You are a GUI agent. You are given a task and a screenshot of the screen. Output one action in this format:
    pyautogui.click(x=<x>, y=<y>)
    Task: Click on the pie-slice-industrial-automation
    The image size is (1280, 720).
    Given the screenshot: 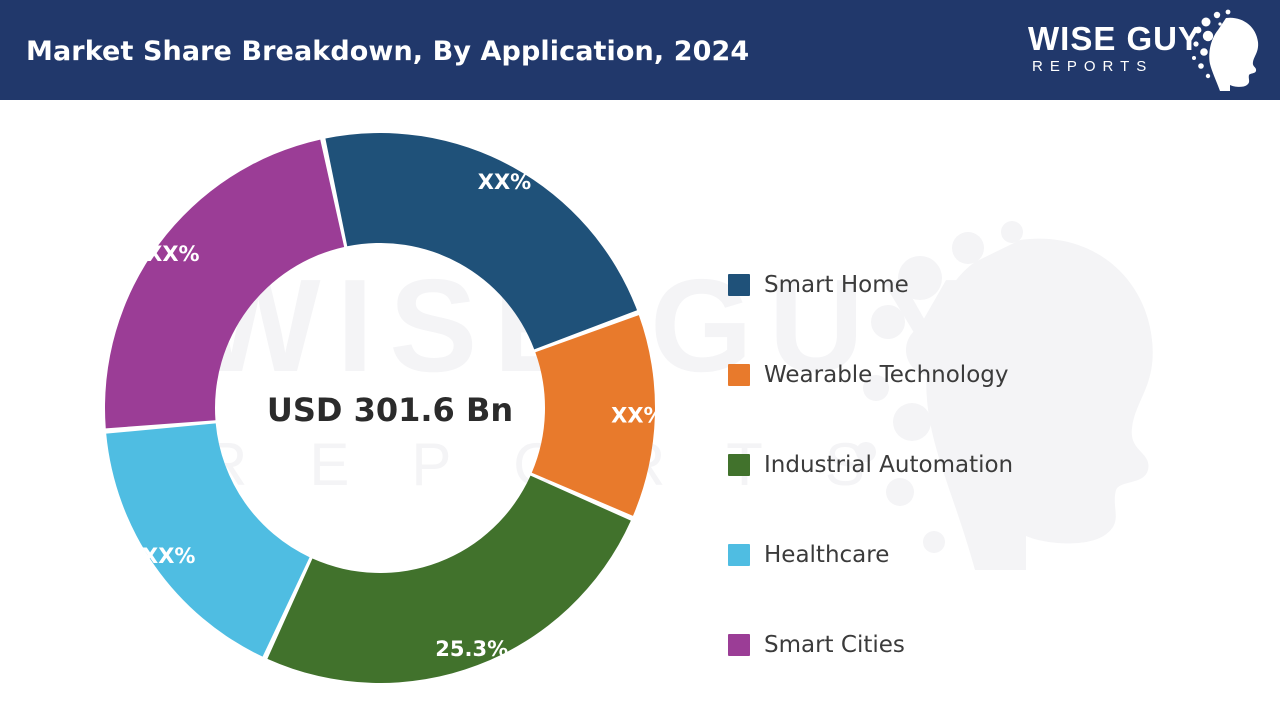 What is the action you would take?
    pyautogui.click(x=449, y=579)
    